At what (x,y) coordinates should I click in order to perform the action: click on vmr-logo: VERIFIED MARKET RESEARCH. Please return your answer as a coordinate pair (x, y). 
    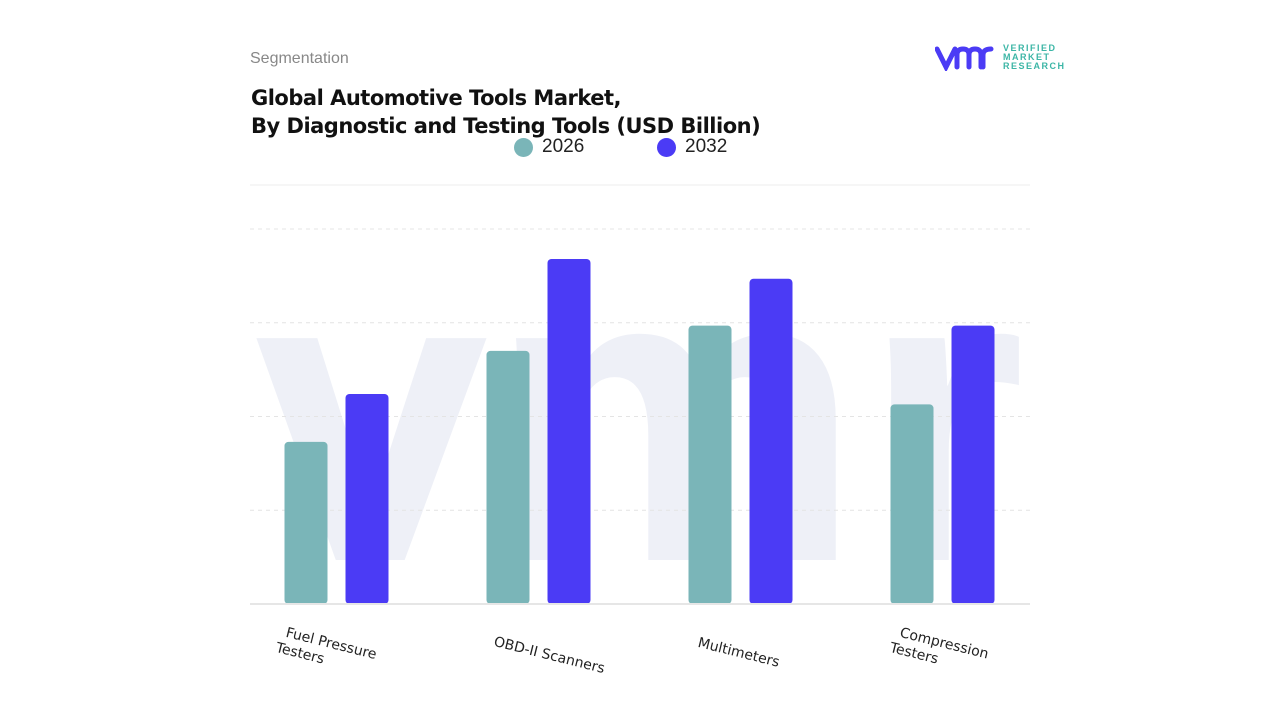
    Looking at the image, I should click on (1000, 57).